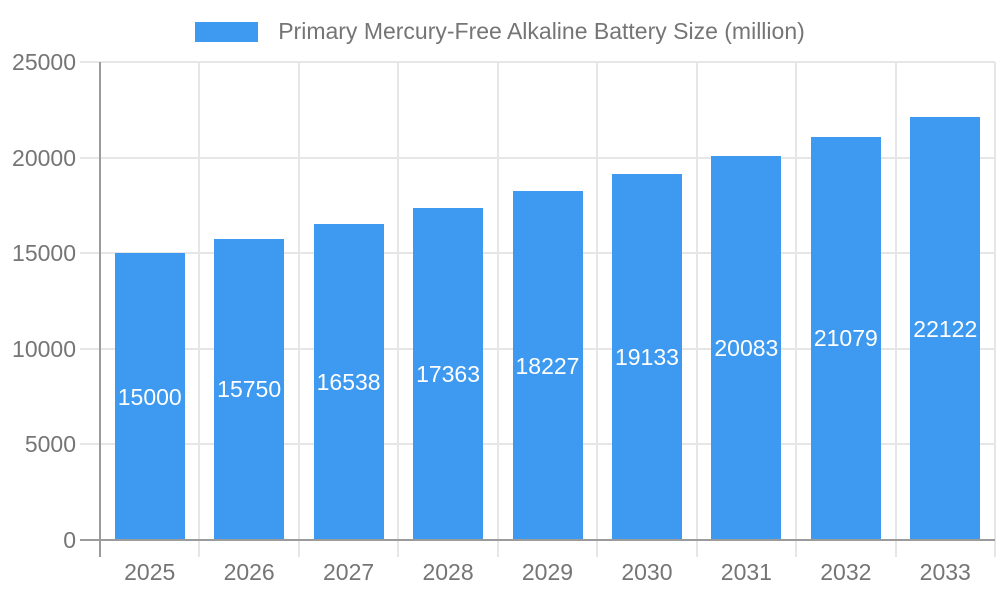 Image resolution: width=1000 pixels, height=600 pixels. I want to click on bar-2029, so click(547, 365).